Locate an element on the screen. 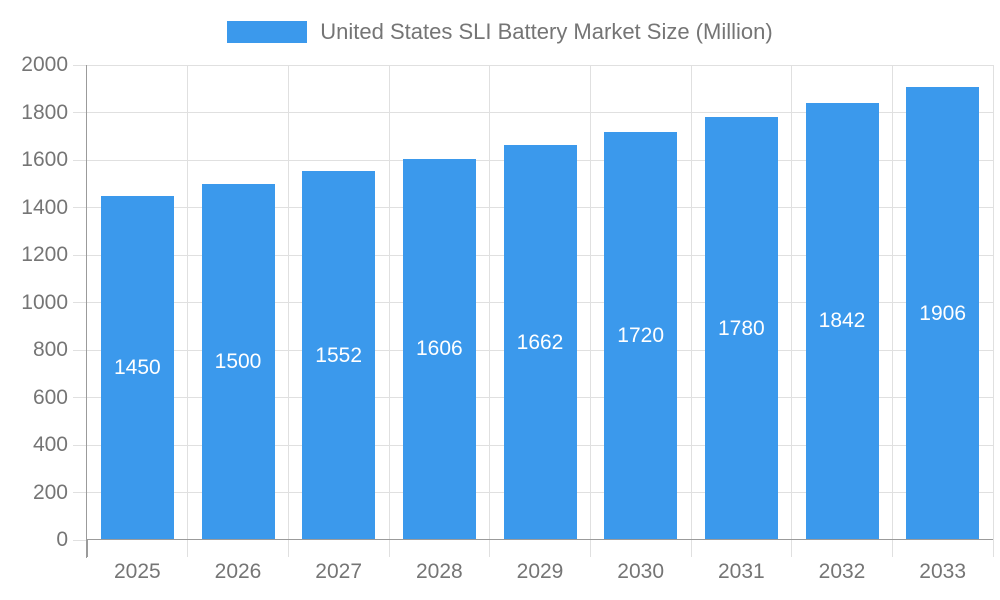 The width and height of the screenshot is (1000, 600). y-axis-label: 1600 is located at coordinates (44, 159).